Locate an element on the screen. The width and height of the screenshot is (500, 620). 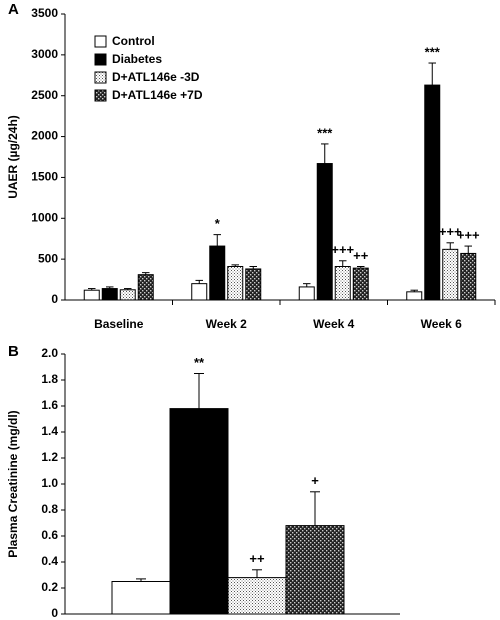
significance-mark: ** is located at coordinates (199, 362).